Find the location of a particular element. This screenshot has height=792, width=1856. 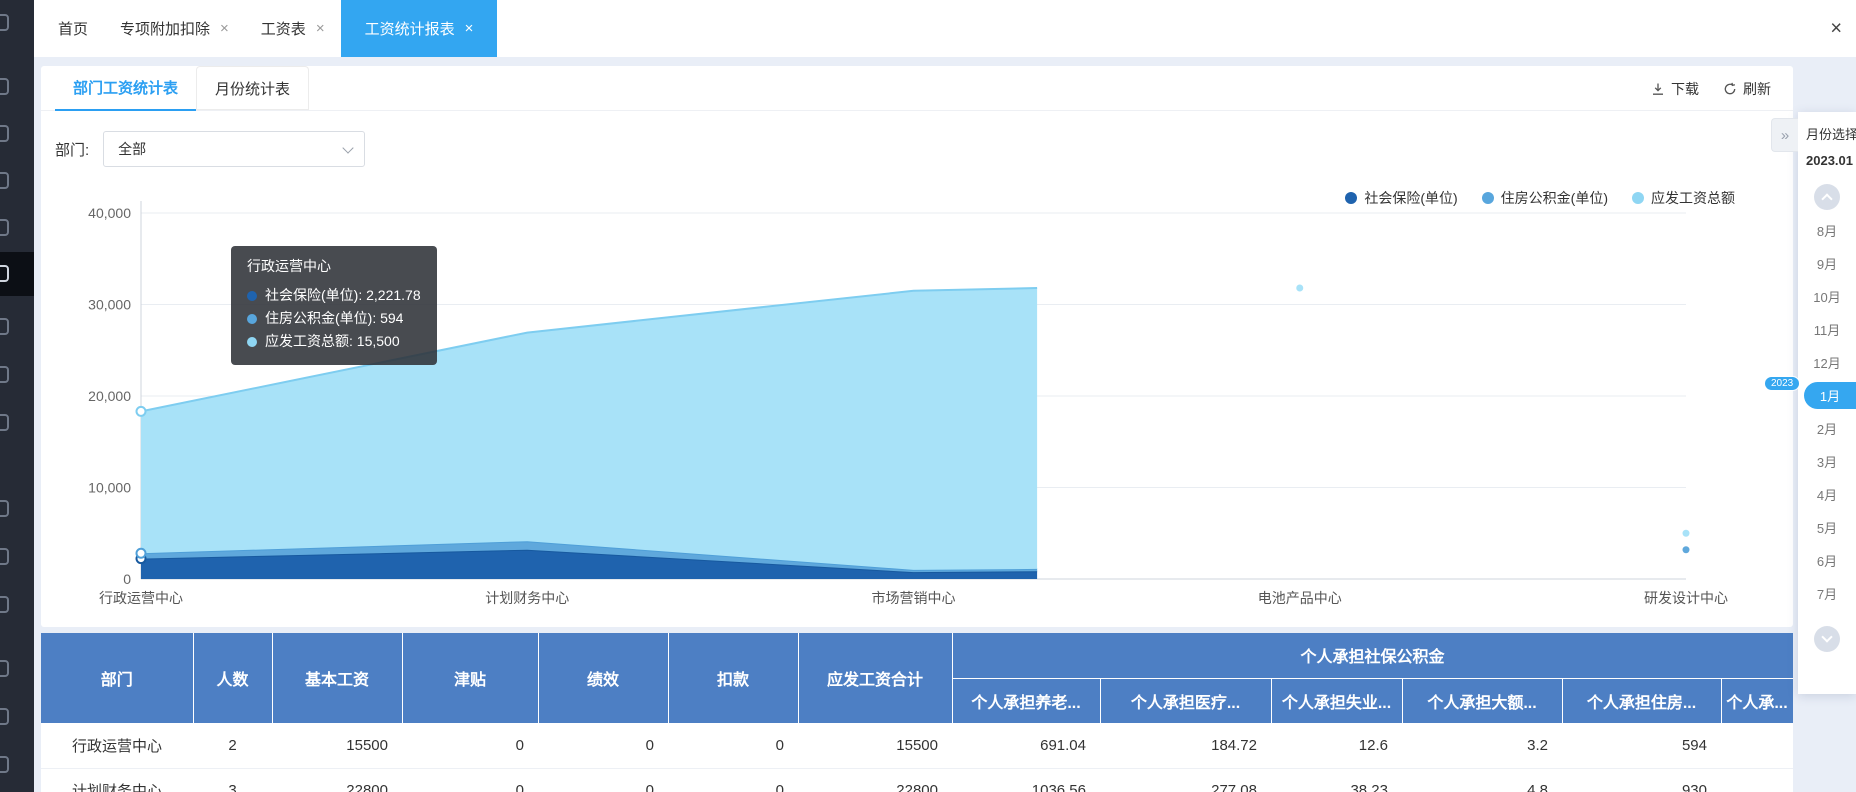

refresh-button: 刷新 is located at coordinates (1747, 89).